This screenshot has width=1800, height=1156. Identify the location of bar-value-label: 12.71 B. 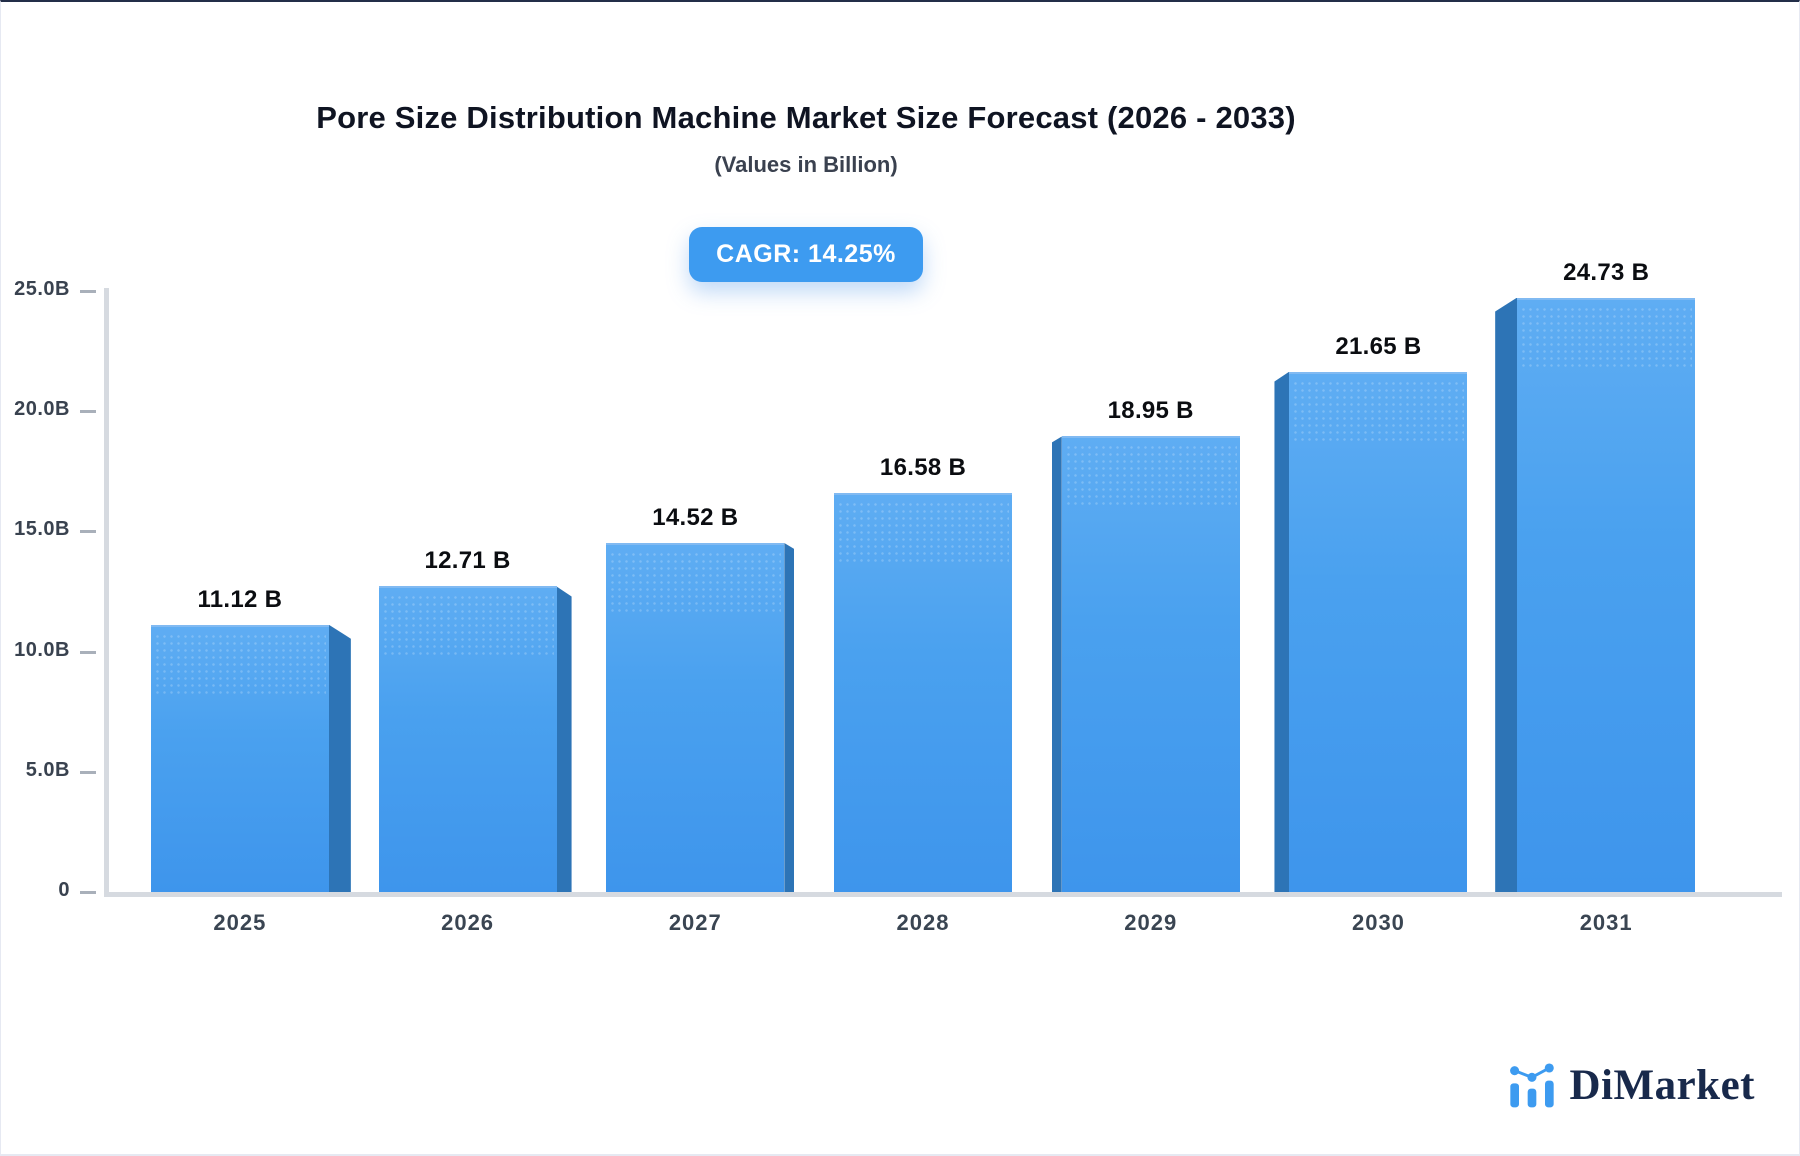
(467, 561).